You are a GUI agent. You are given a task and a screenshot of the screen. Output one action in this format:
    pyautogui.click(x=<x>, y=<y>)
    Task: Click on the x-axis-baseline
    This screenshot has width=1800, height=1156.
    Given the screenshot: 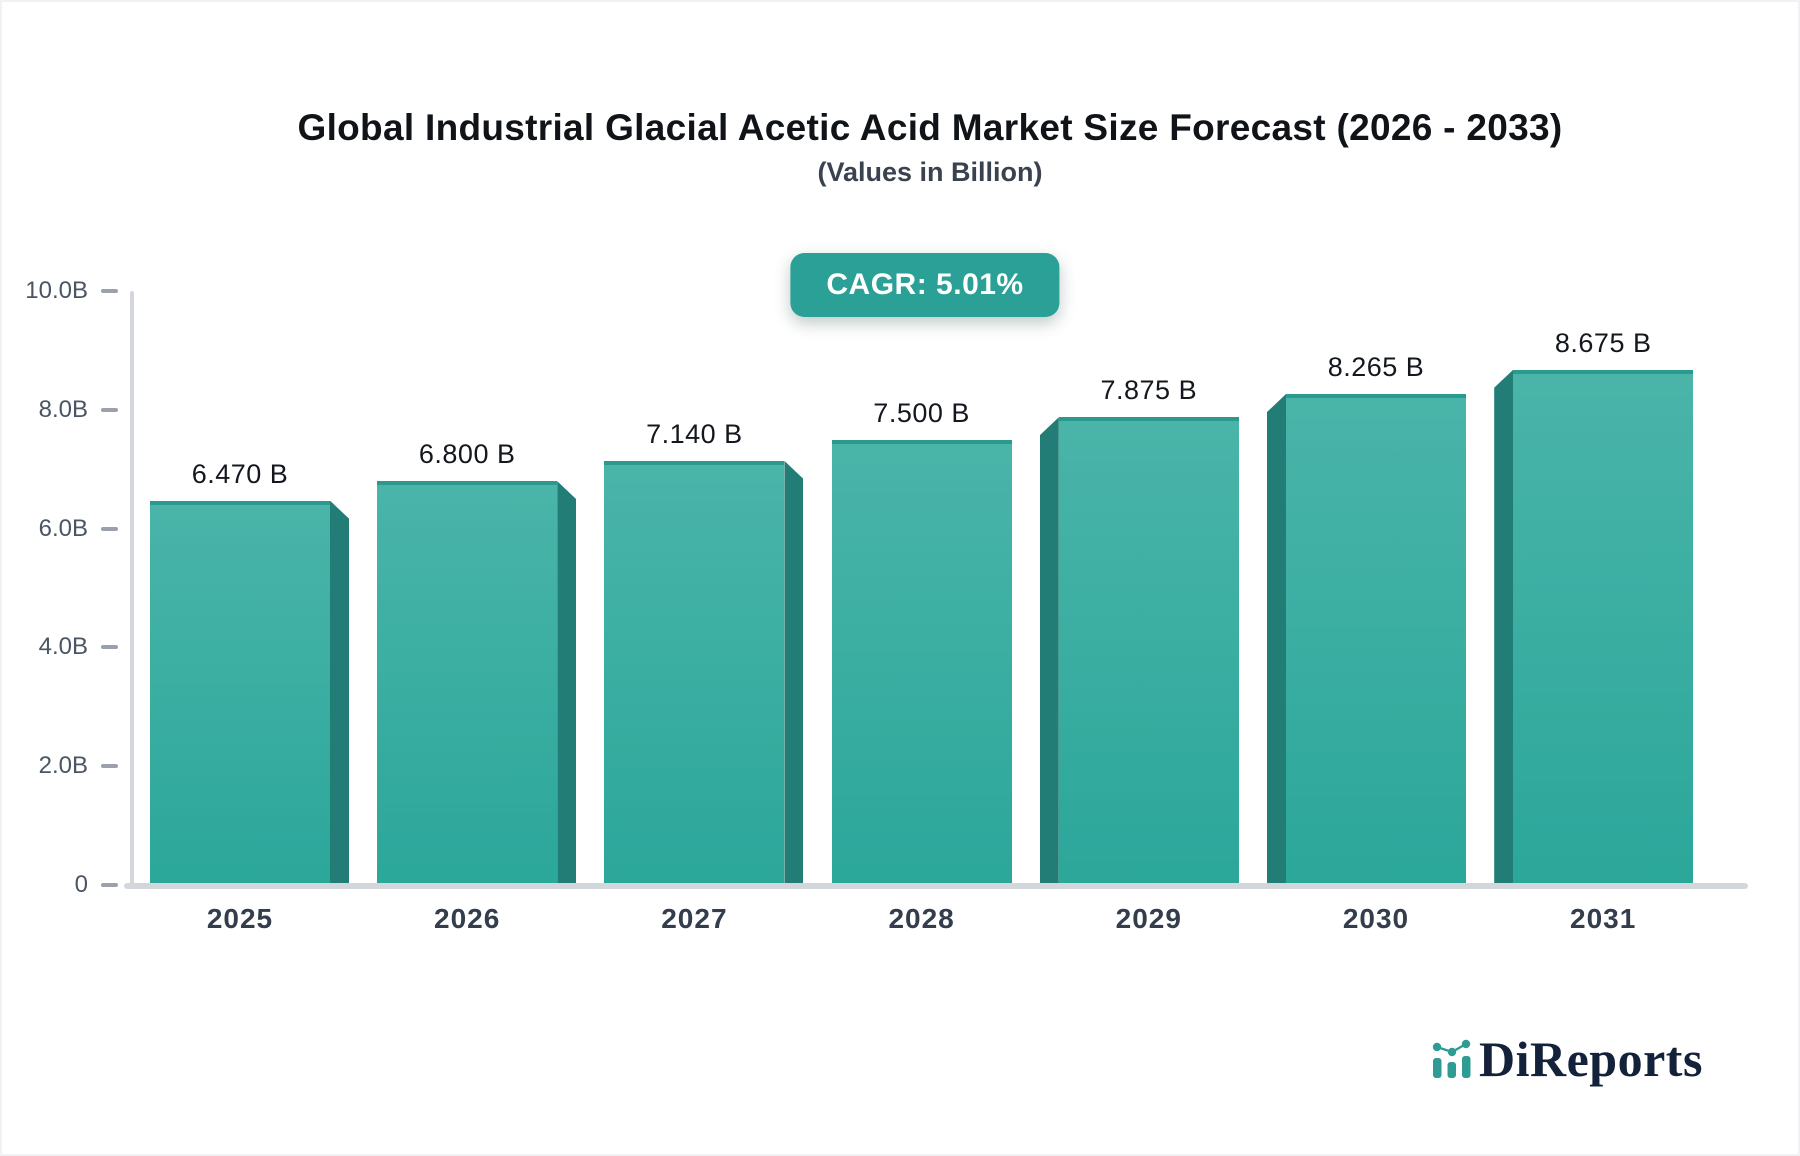 What is the action you would take?
    pyautogui.click(x=936, y=886)
    